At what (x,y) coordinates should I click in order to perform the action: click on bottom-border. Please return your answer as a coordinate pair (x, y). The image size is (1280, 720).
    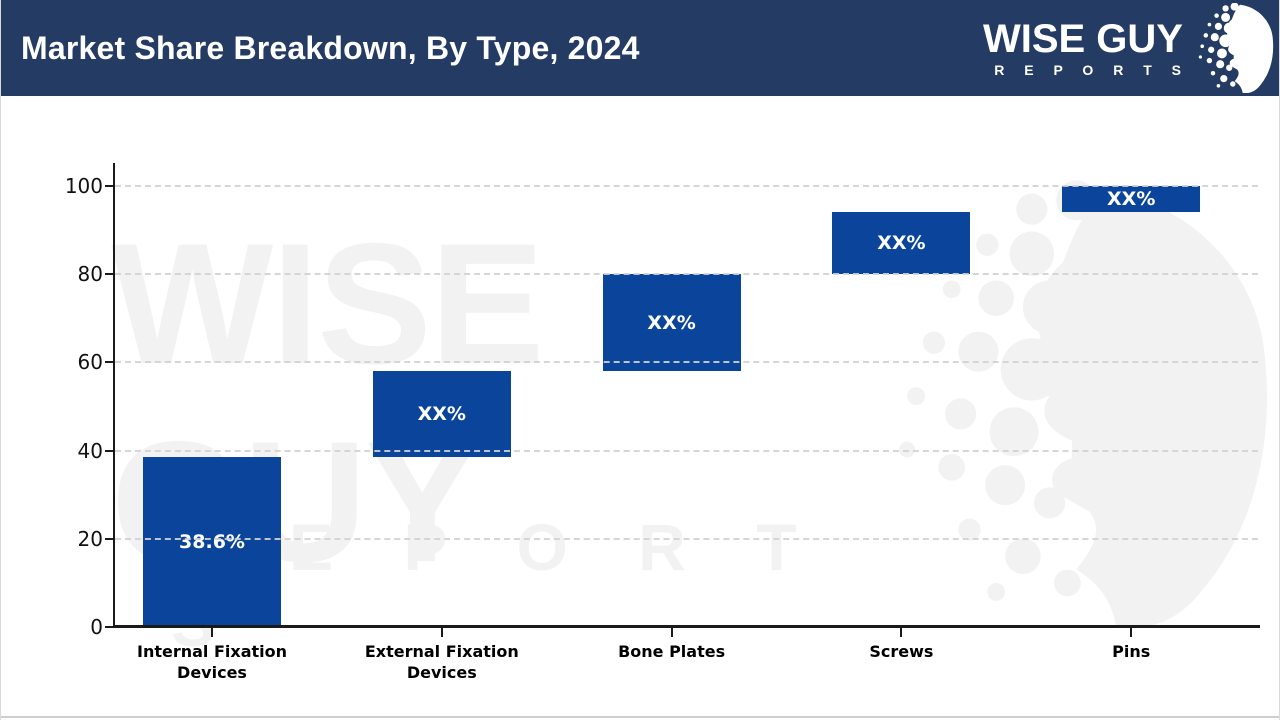
    Looking at the image, I should click on (640, 717).